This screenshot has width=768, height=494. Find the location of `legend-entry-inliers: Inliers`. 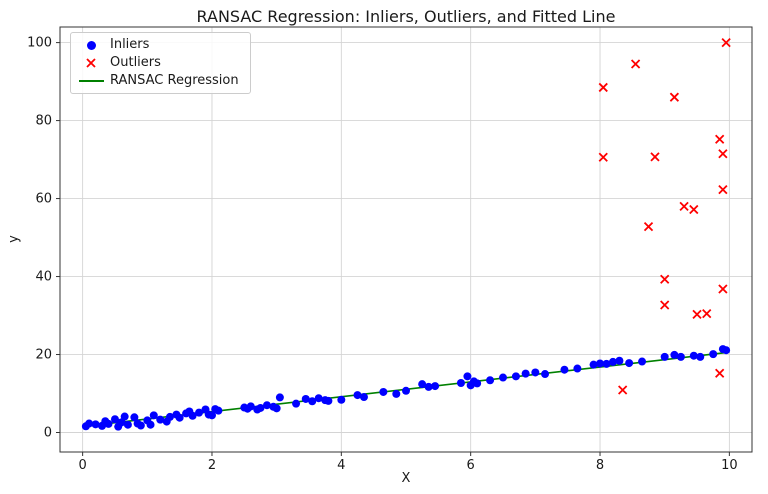

legend-entry-inliers: Inliers is located at coordinates (158, 45).